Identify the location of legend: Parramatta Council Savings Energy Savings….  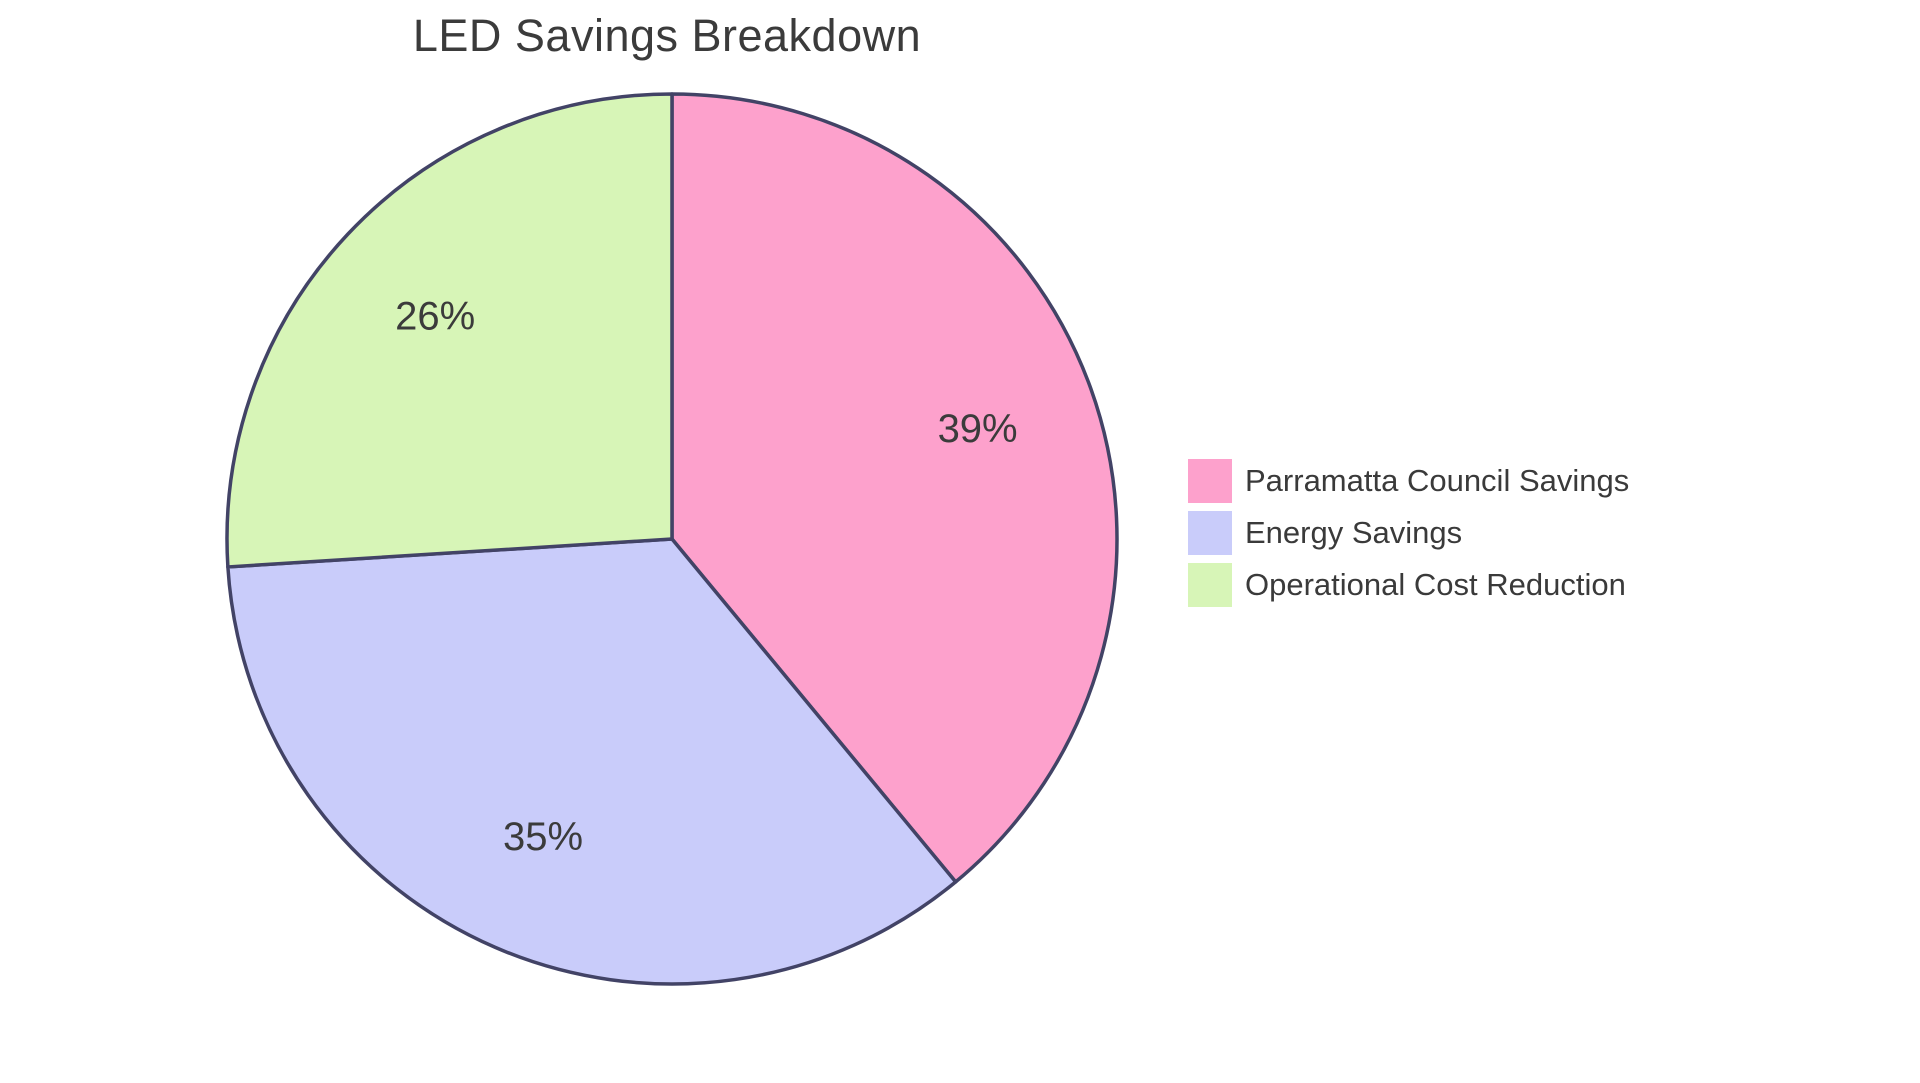
(1408, 533).